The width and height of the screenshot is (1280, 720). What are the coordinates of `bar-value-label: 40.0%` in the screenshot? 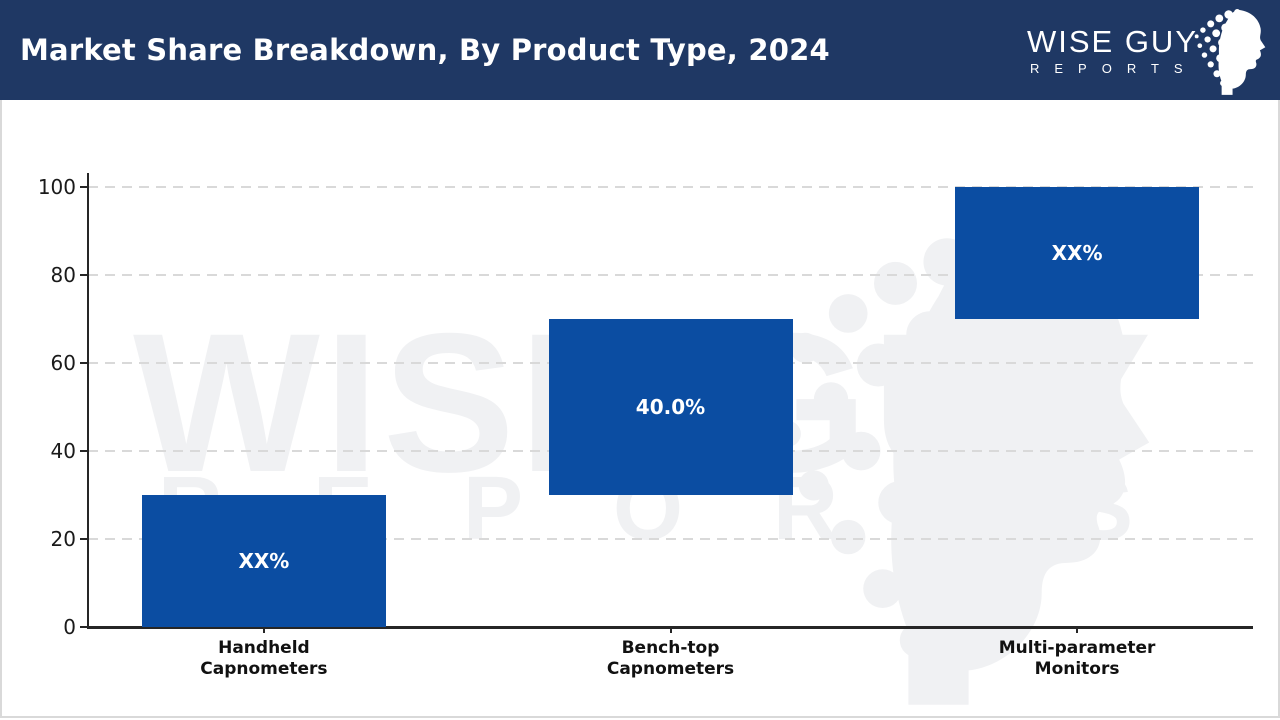 It's located at (670, 407).